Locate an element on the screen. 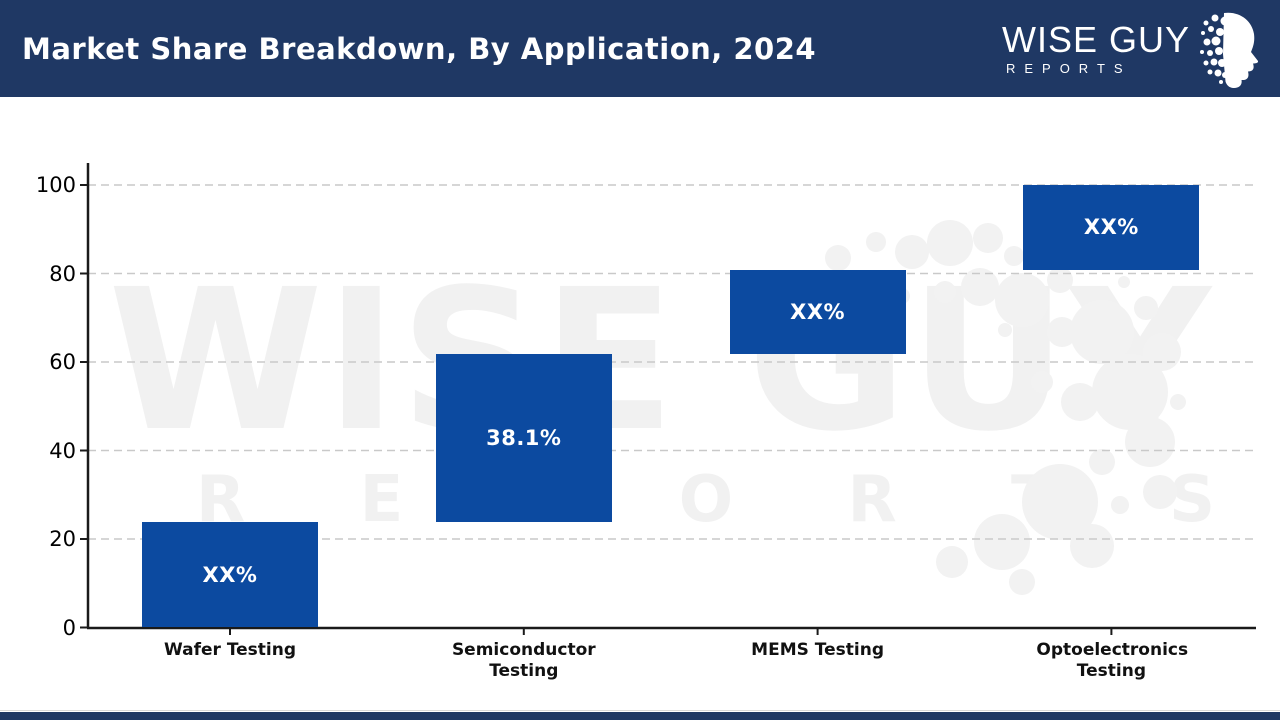 This screenshot has width=1280, height=720. bar-segment: 38.1% is located at coordinates (523, 438).